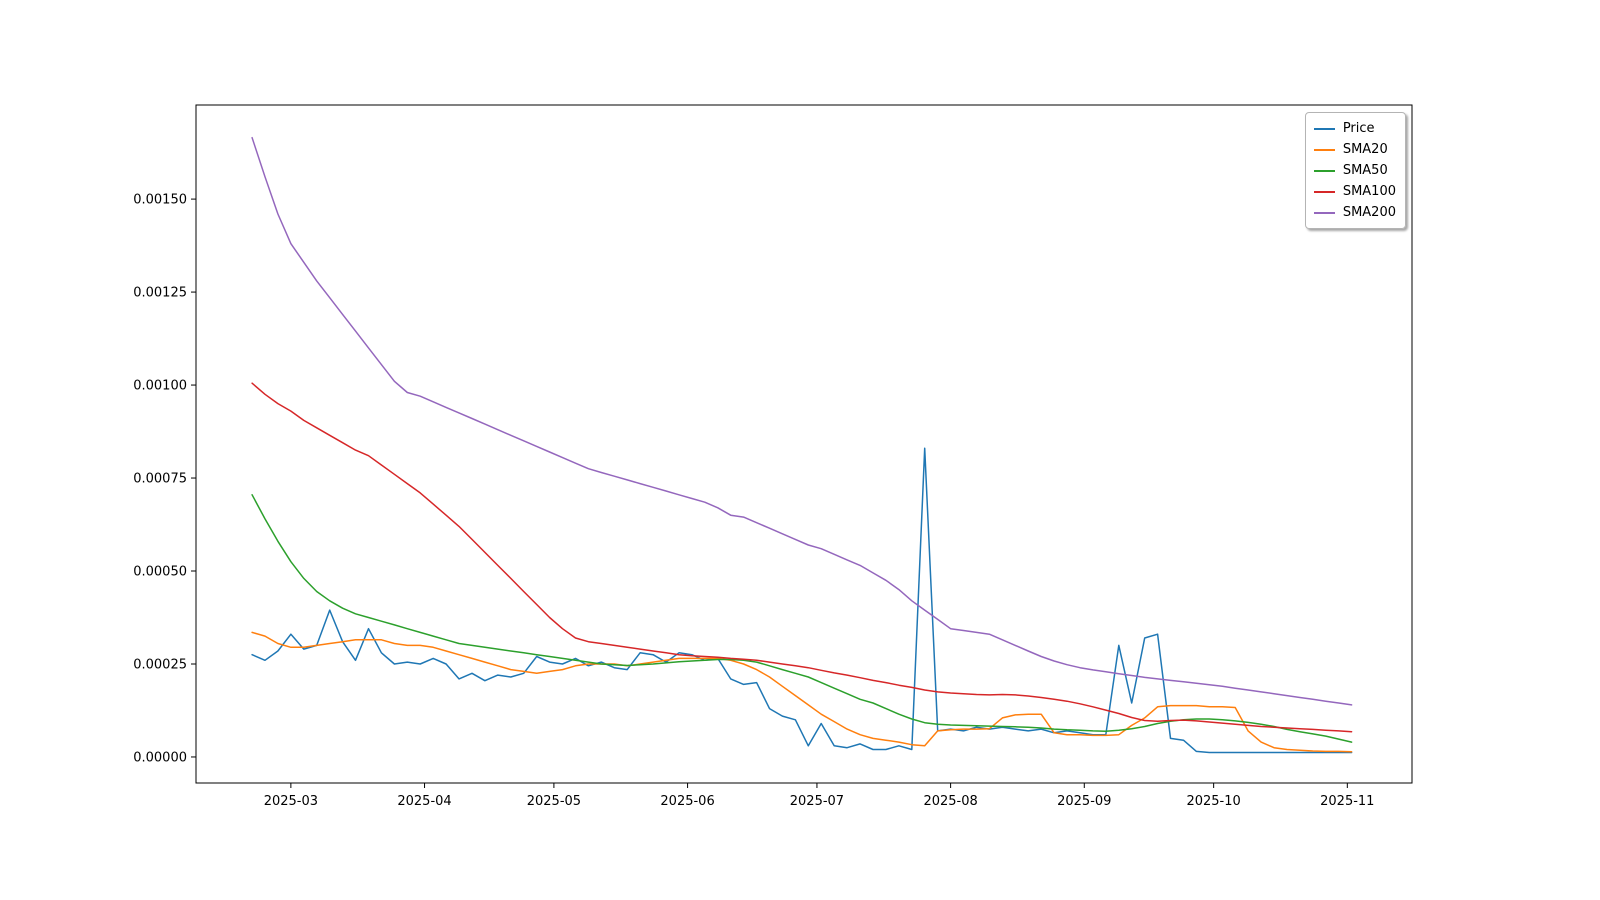  What do you see at coordinates (160, 479) in the screenshot?
I see `y-tick-label: 0.00075` at bounding box center [160, 479].